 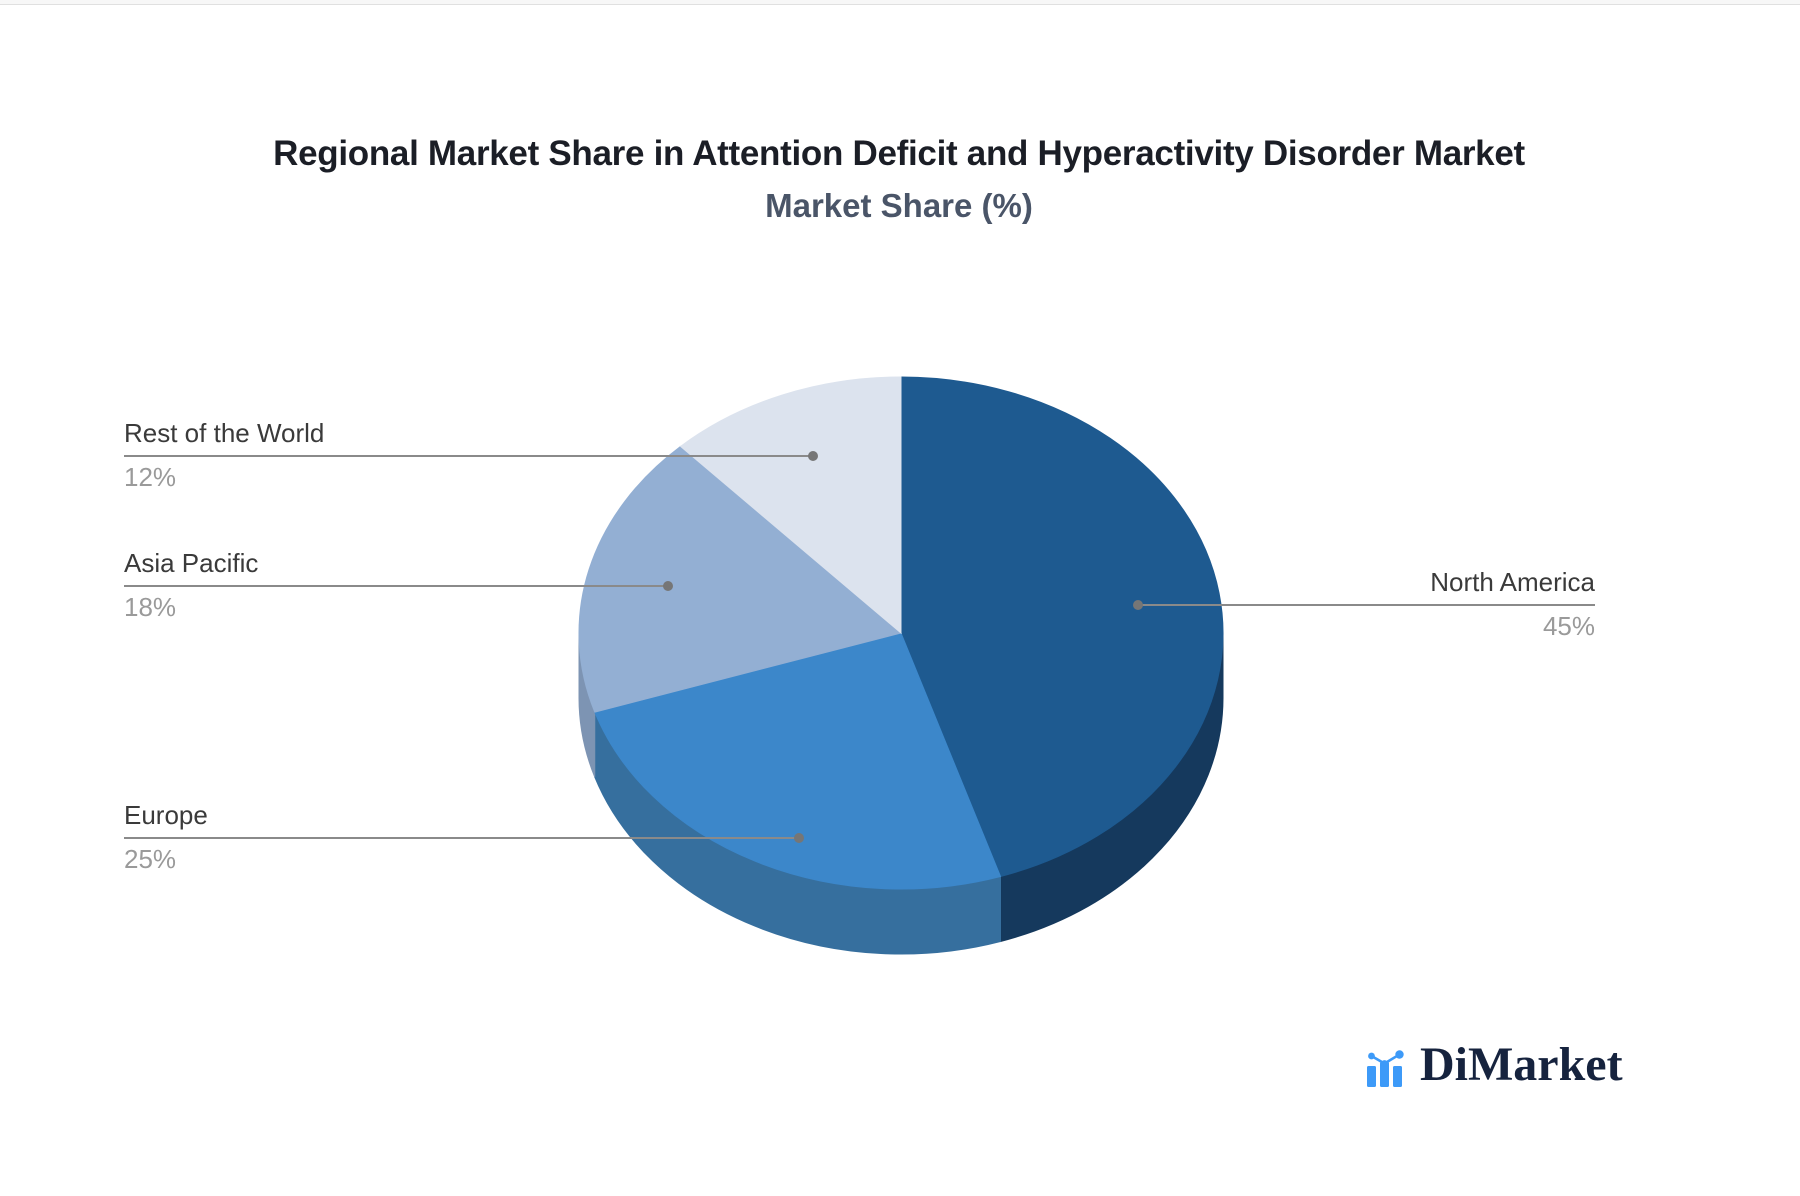 What do you see at coordinates (1138, 605) in the screenshot?
I see `callout-dot-north-america` at bounding box center [1138, 605].